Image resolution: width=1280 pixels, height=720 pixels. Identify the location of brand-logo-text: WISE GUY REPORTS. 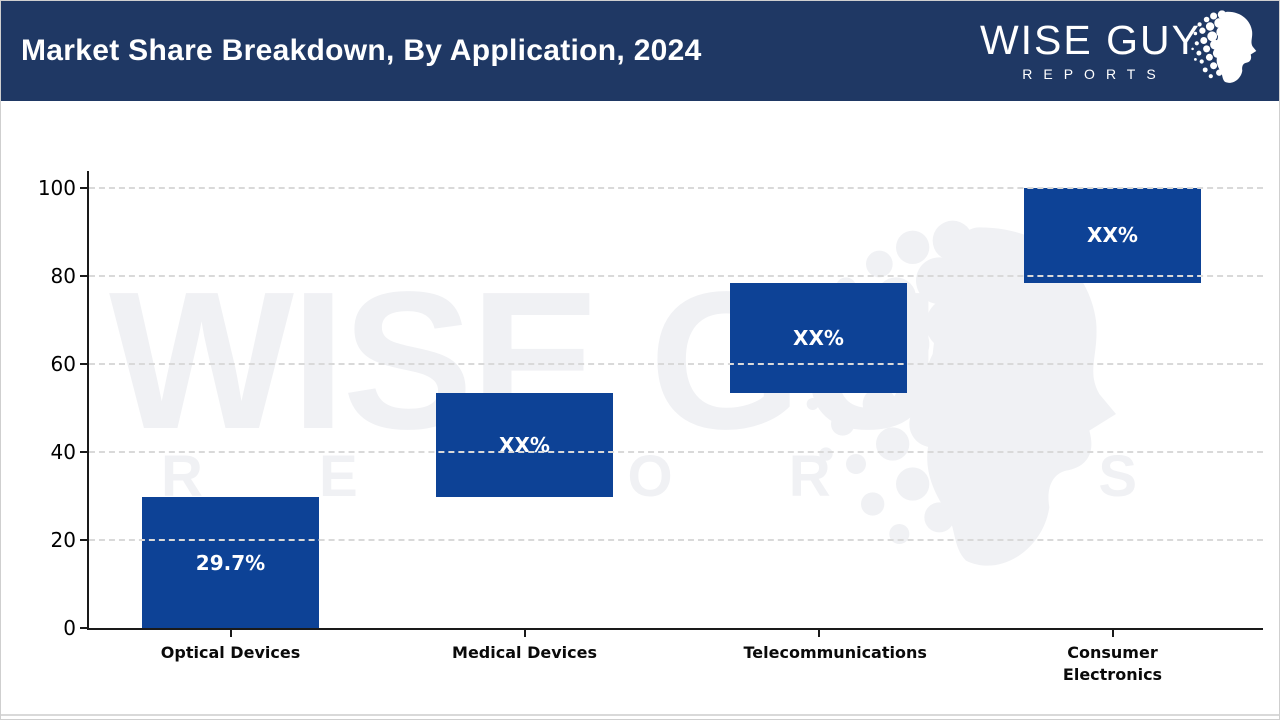
(1090, 50).